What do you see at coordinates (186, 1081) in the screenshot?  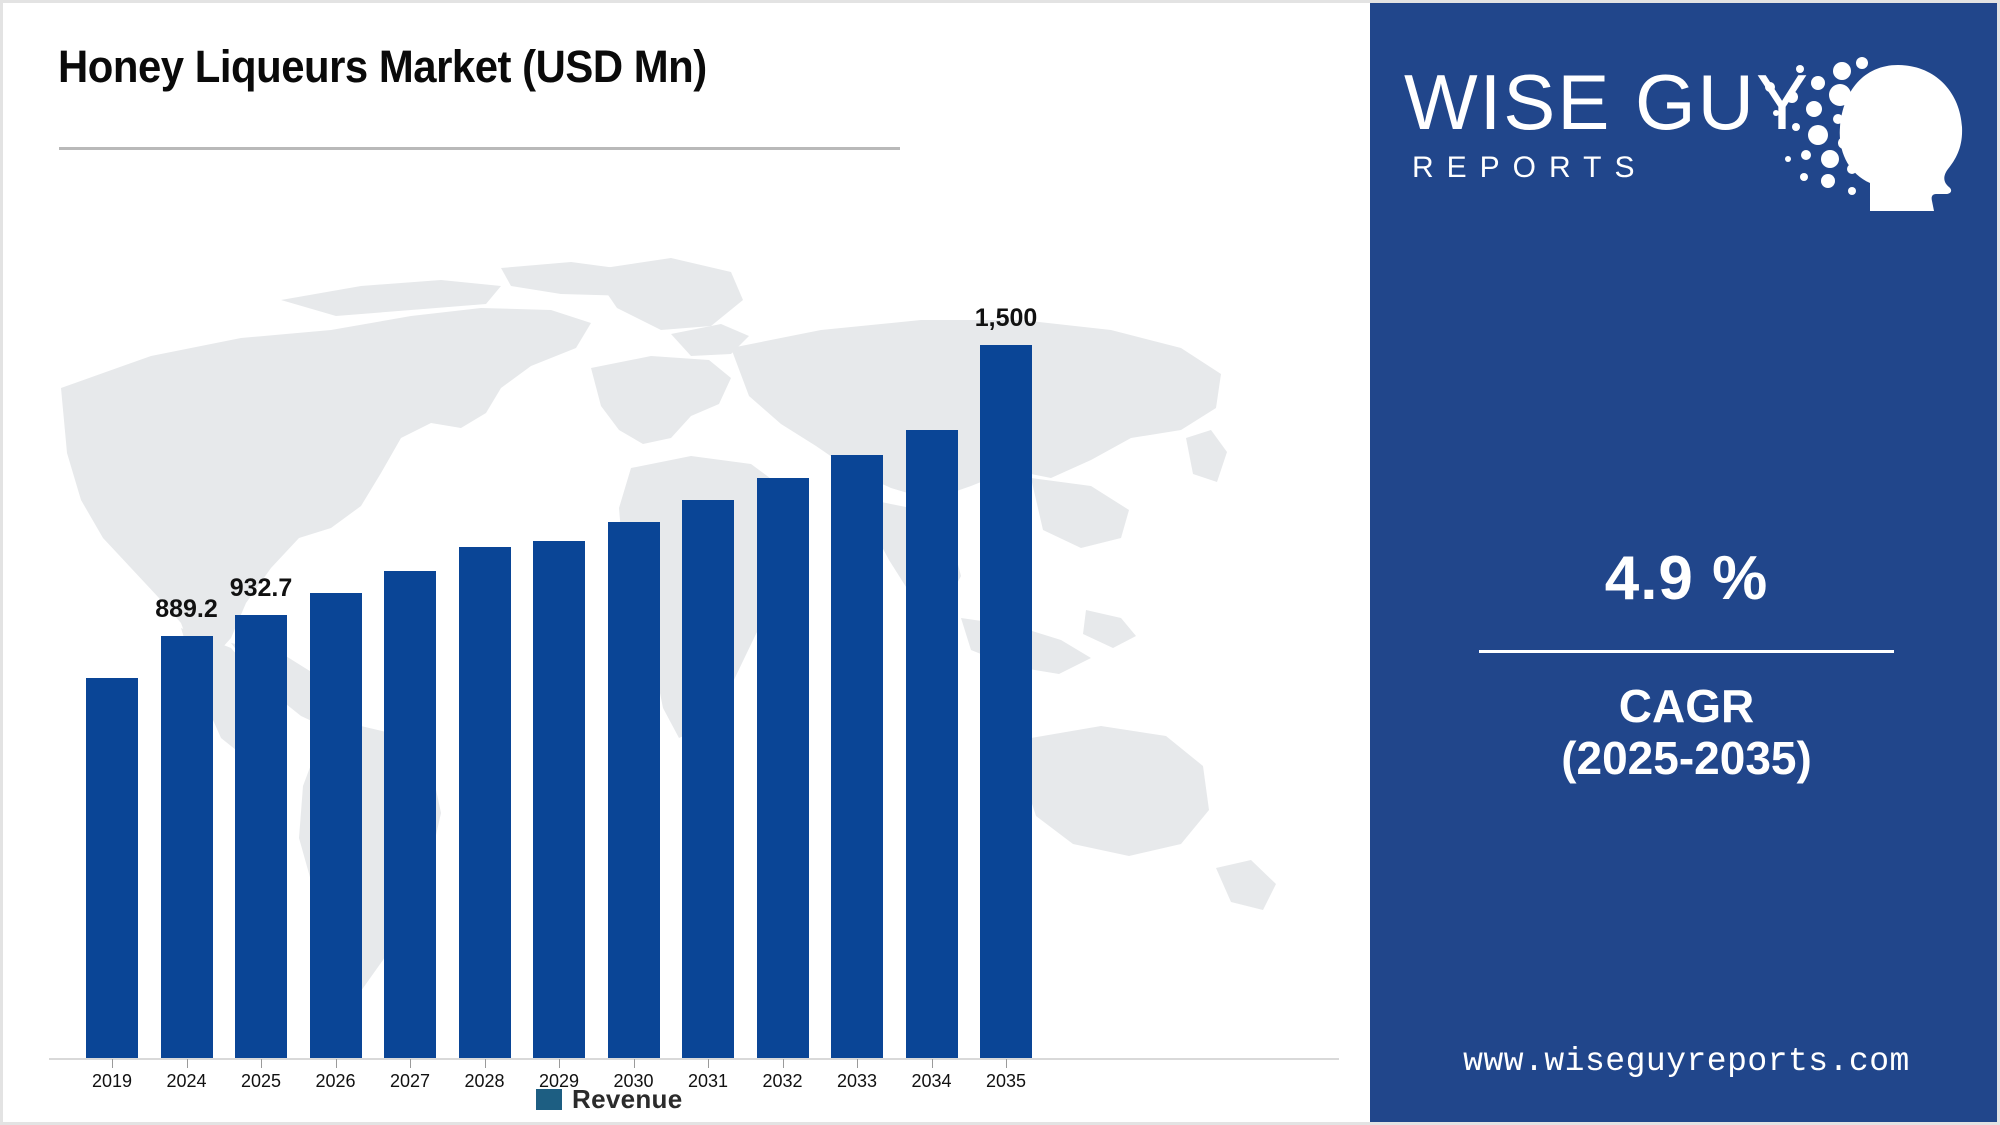 I see `x-axis-label-2024: 2024` at bounding box center [186, 1081].